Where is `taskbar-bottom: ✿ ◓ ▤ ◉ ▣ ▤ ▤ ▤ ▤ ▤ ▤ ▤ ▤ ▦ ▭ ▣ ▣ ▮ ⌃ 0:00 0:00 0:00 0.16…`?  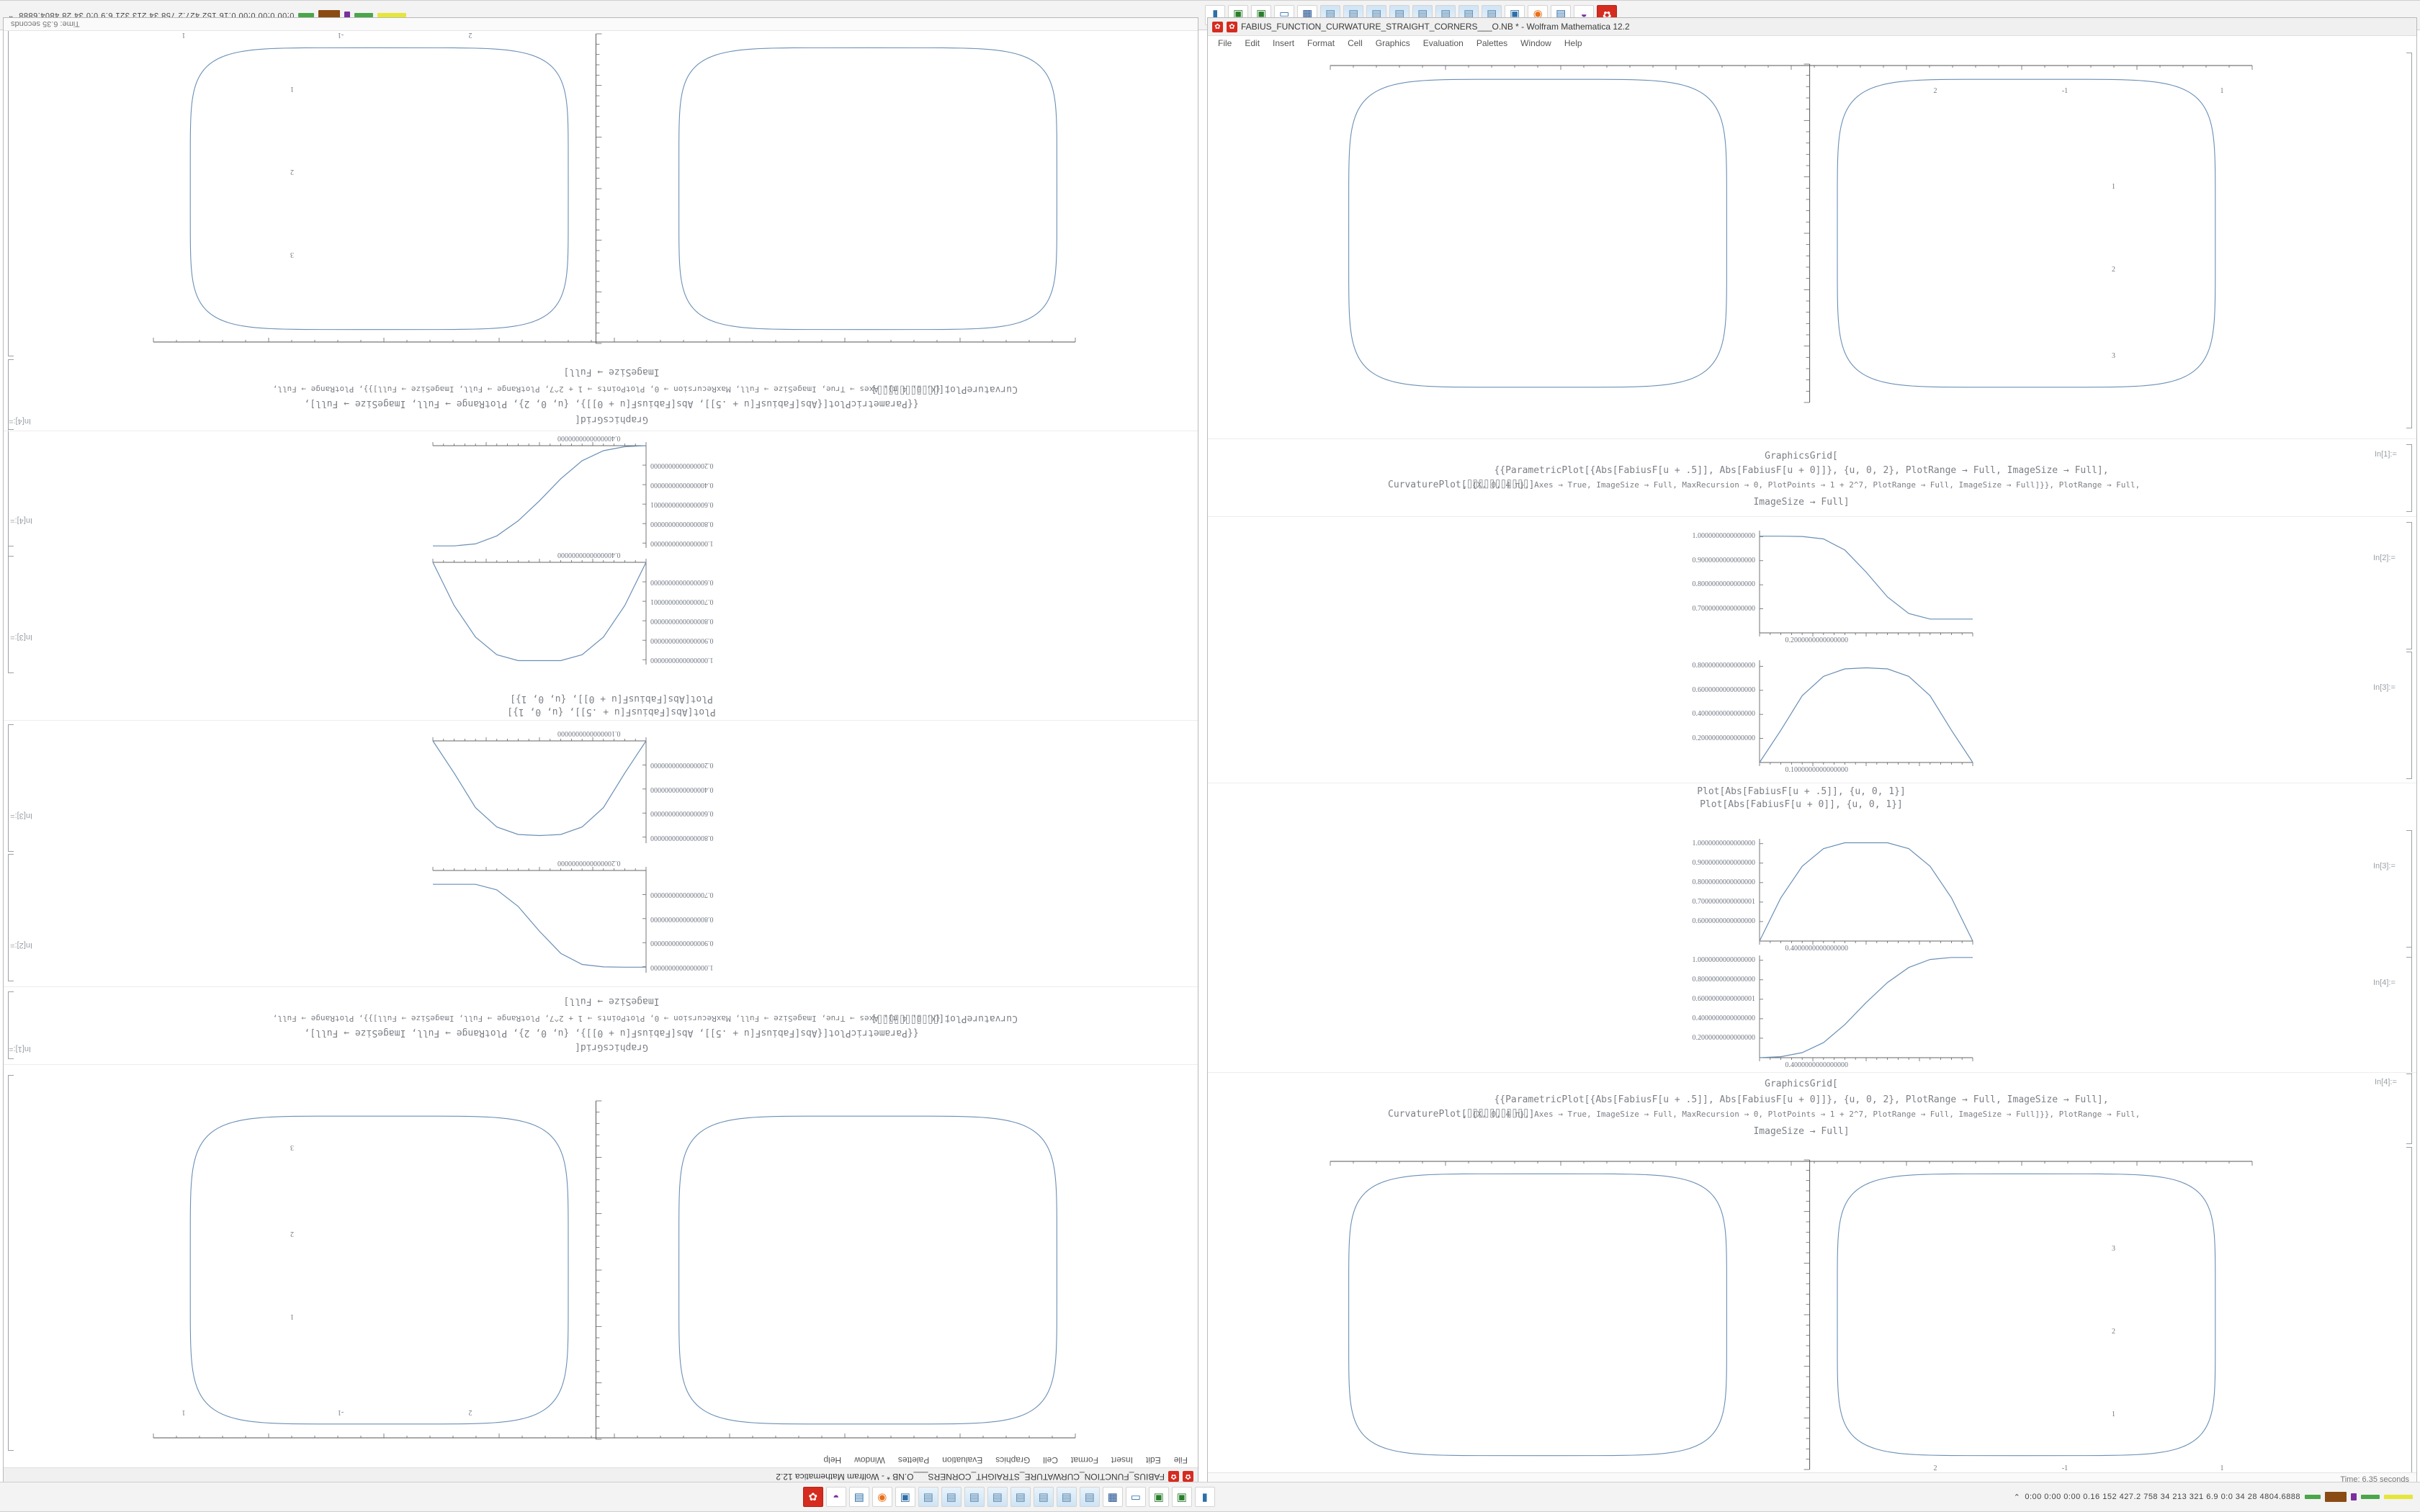
taskbar-bottom: ✿ ◓ ▤ ◉ ▣ ▤ ▤ ▤ ▤ ▤ ▤ ▤ ▤ ▦ ▭ ▣ ▣ ▮ ⌃ 0:00 0:00 0:00 0.16… is located at coordinates (1210, 1497).